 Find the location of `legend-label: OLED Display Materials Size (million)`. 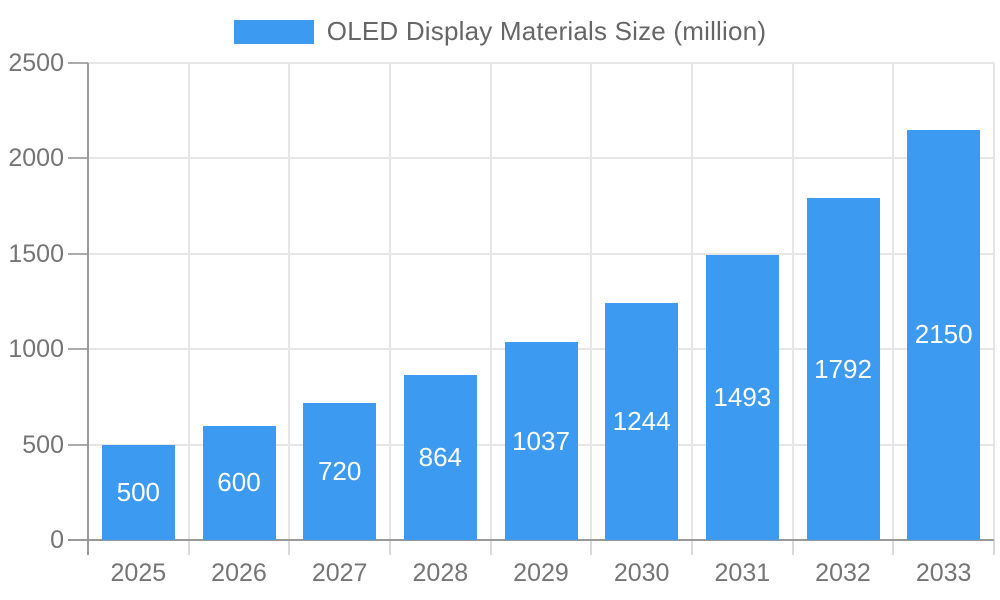

legend-label: OLED Display Materials Size (million) is located at coordinates (546, 31).